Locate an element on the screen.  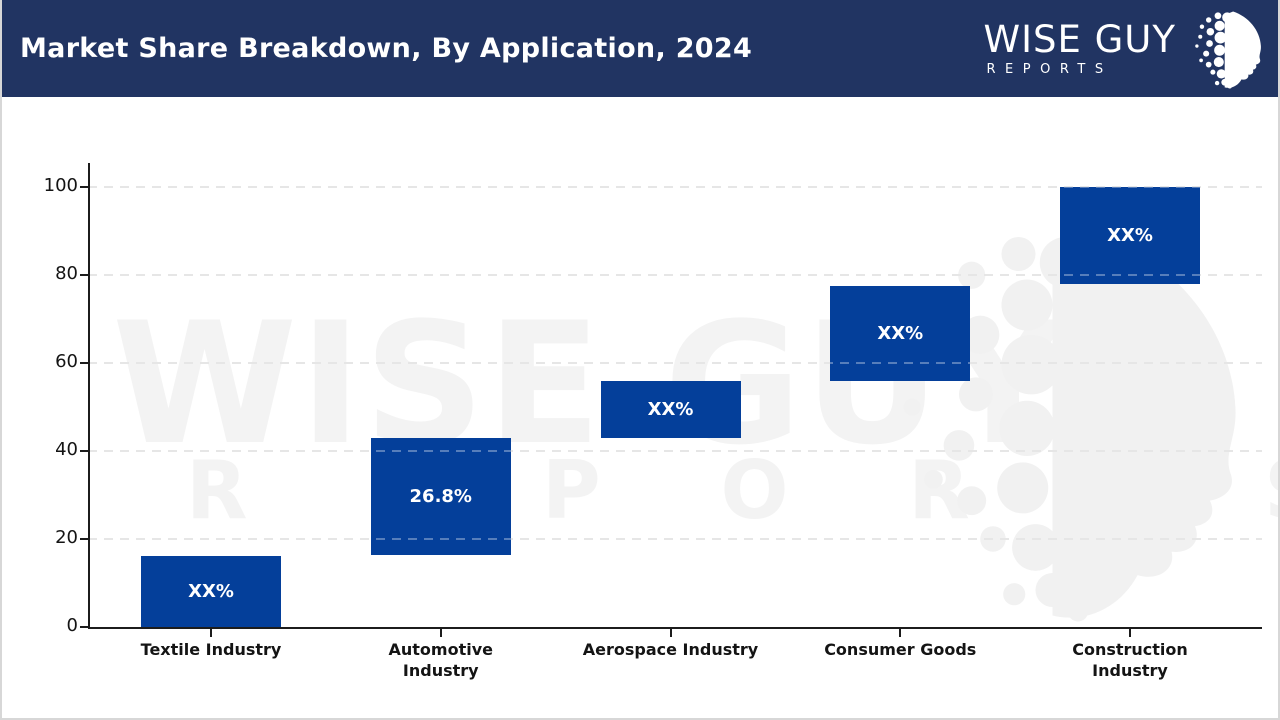
x-tick-label-construction-industry: Construction Industry is located at coordinates (1130, 661).